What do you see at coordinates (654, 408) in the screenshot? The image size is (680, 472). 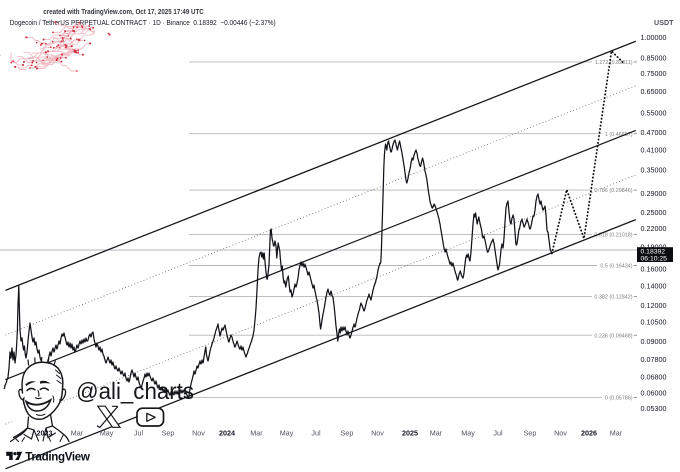 I see `svg-text: 0.05300` at bounding box center [654, 408].